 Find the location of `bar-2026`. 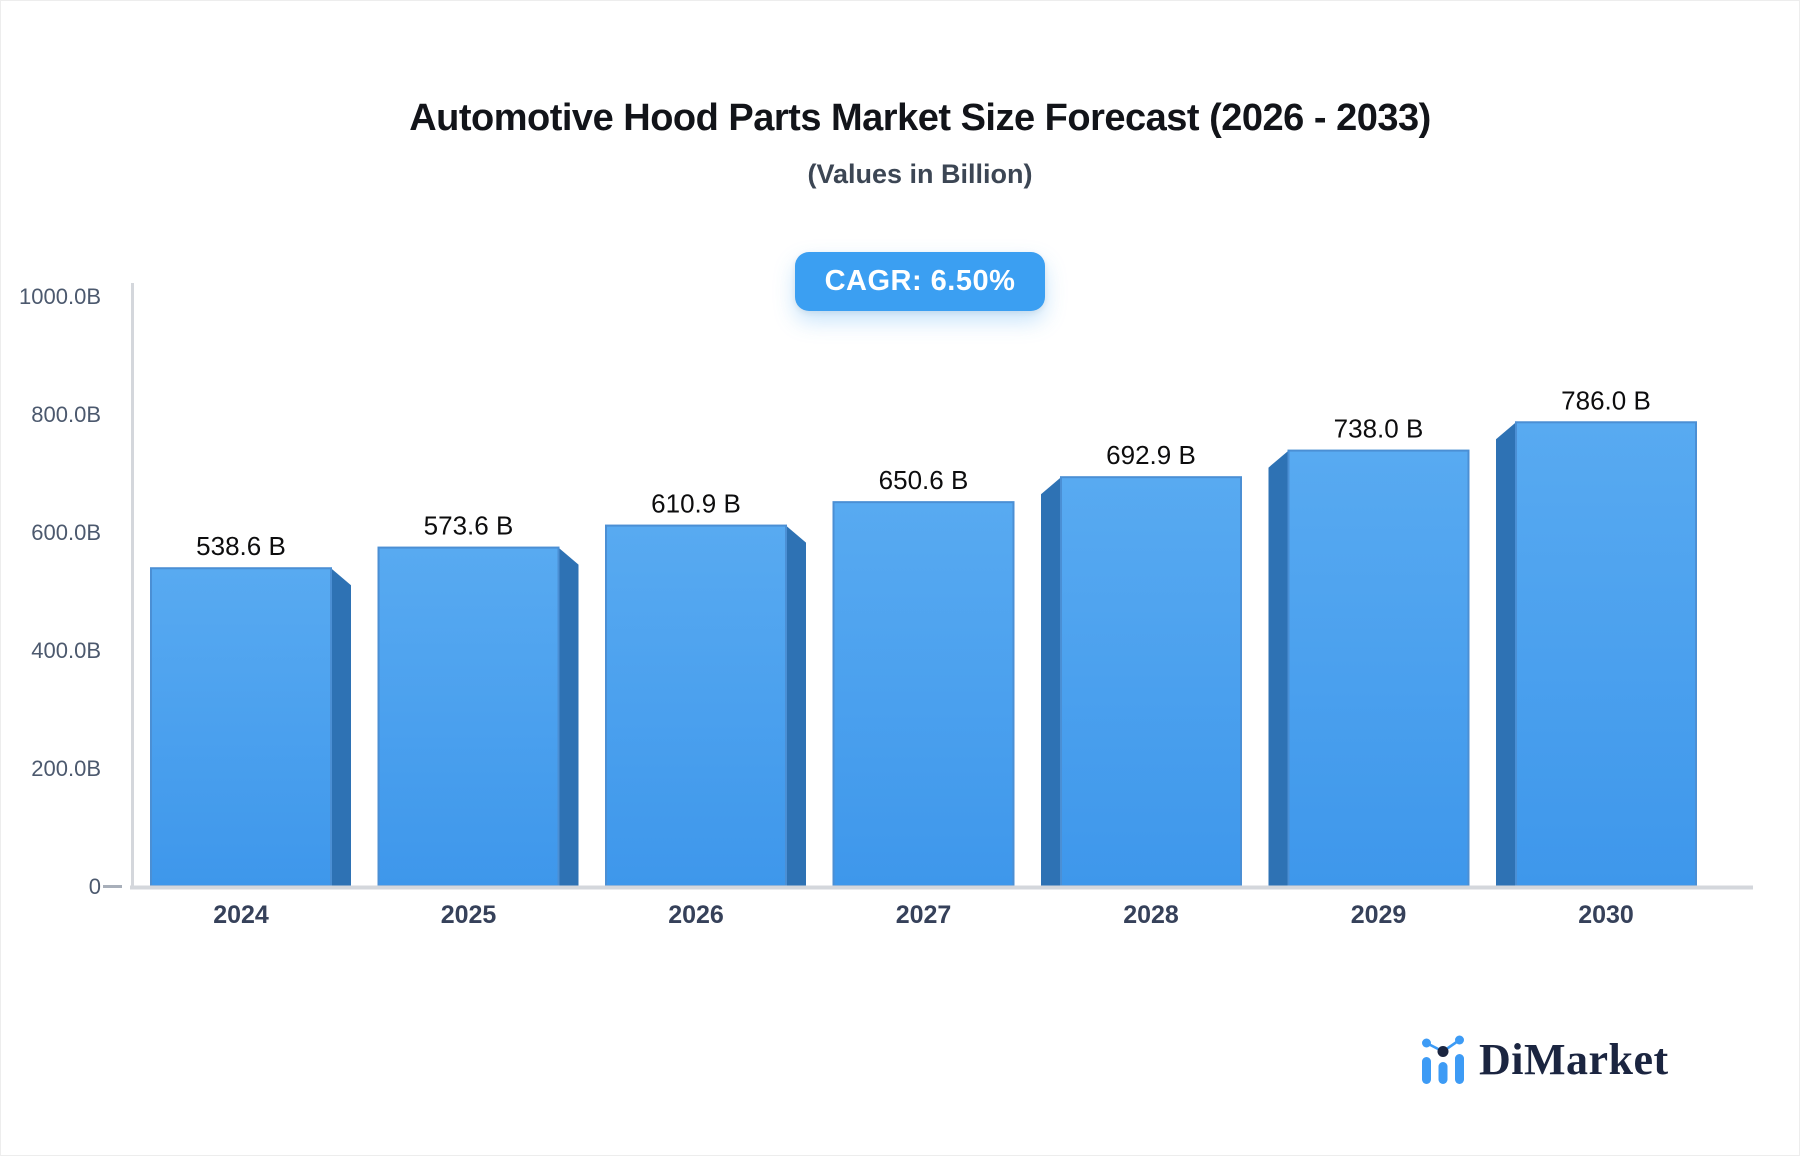

bar-2026 is located at coordinates (696, 705).